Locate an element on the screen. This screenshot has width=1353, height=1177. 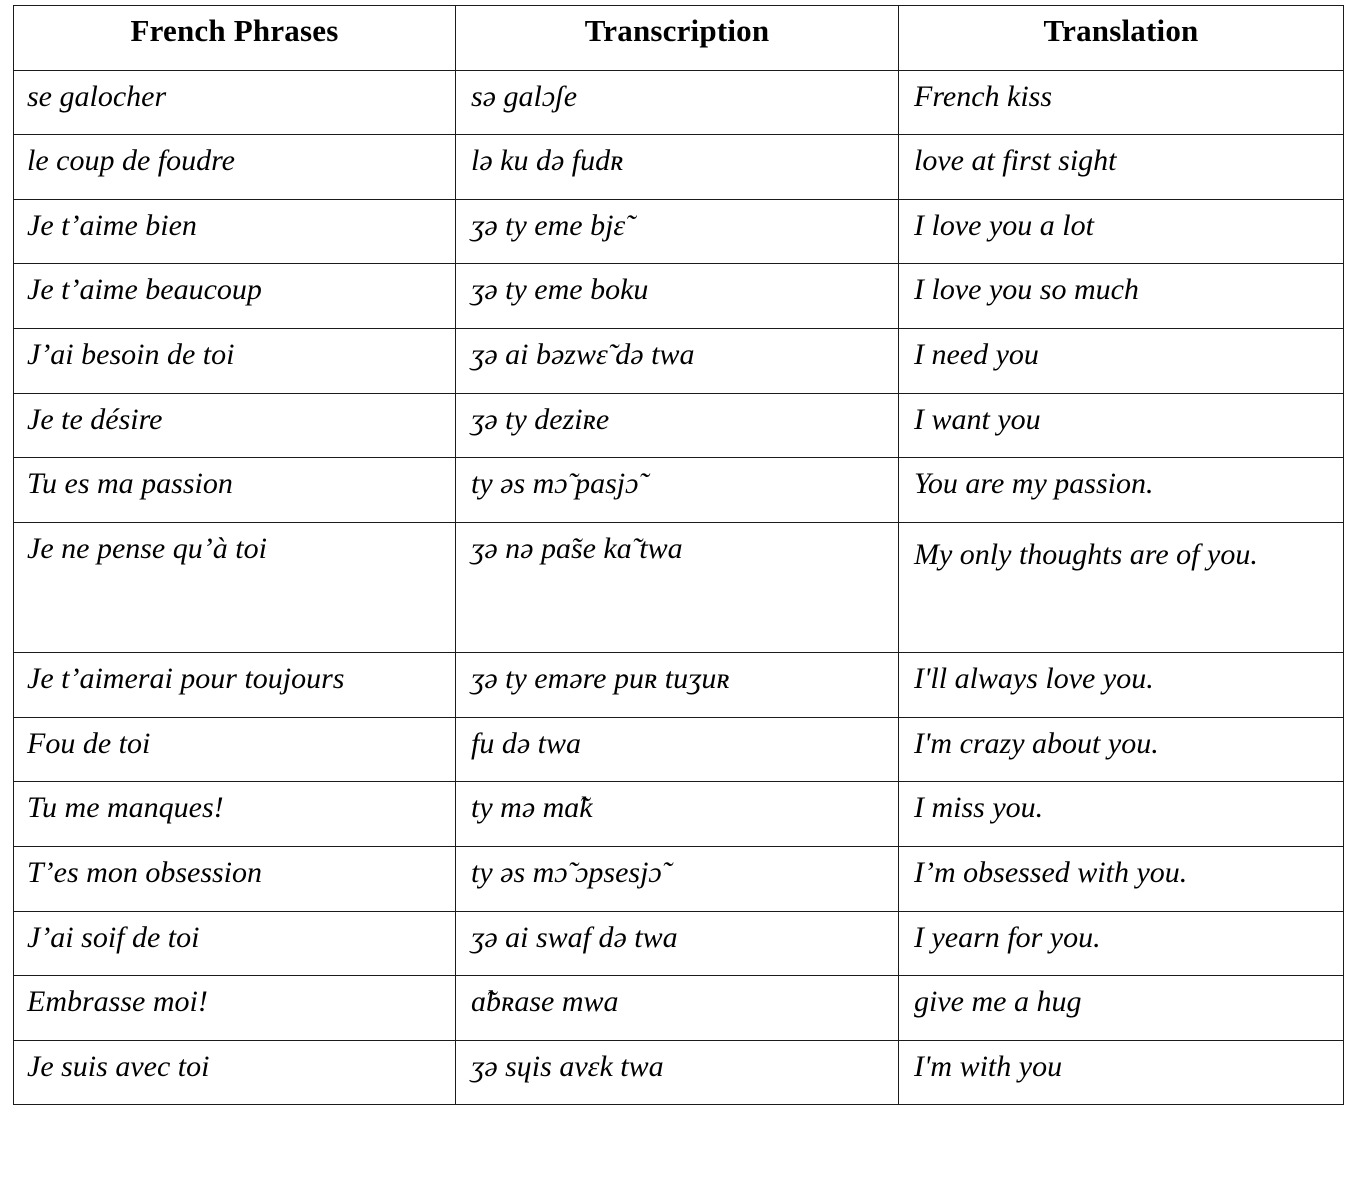
phrase-cell: J’ai soif de toi is located at coordinates (234, 943).